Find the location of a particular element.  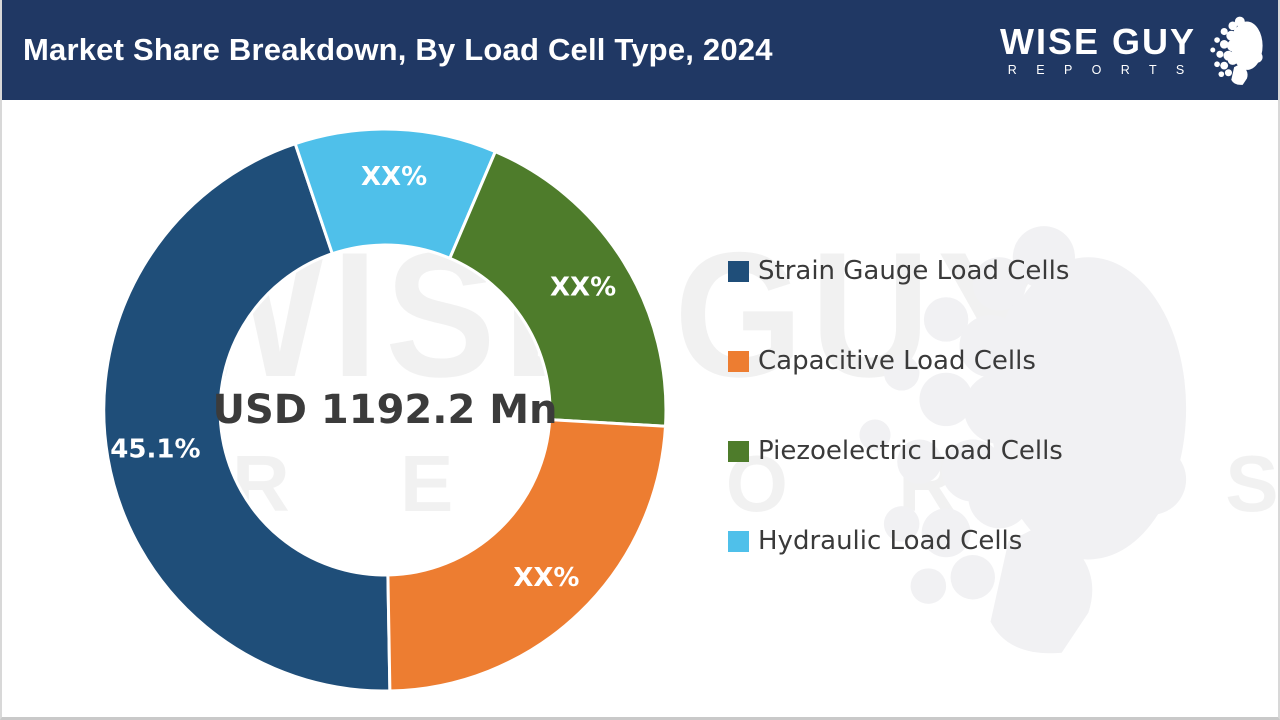

legend-label: Capacitive Load Cells is located at coordinates (897, 361).